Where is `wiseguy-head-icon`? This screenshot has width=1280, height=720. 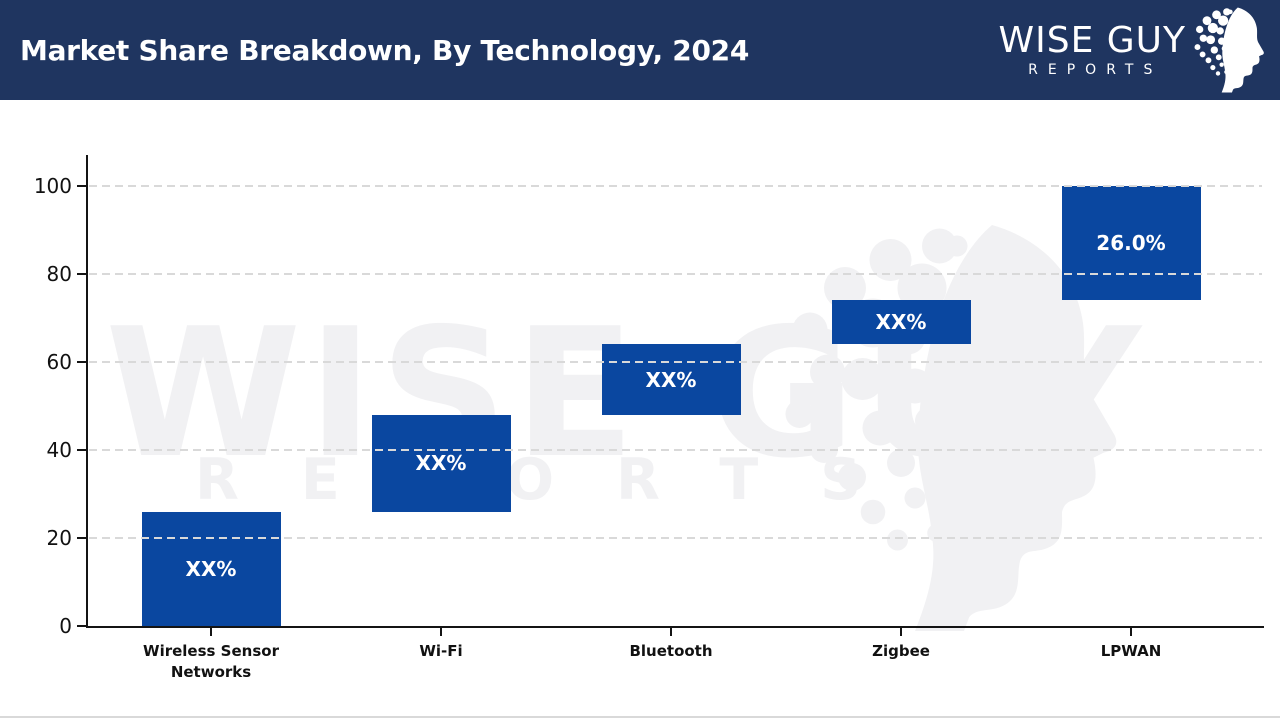
wiseguy-head-icon is located at coordinates (1229, 50).